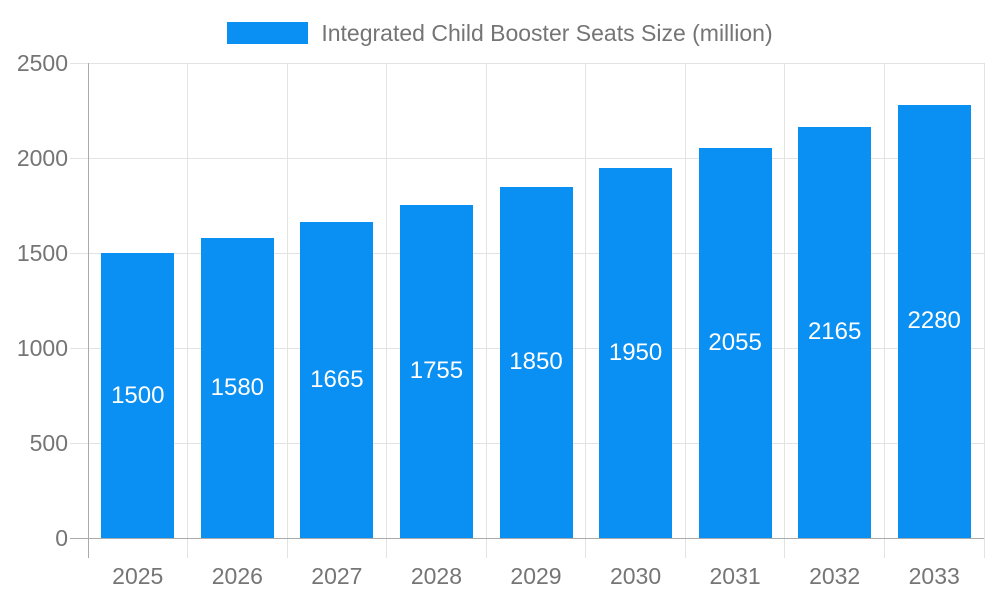 This screenshot has width=1000, height=600. Describe the element at coordinates (268, 33) in the screenshot. I see `legend-swatch-icon` at that location.